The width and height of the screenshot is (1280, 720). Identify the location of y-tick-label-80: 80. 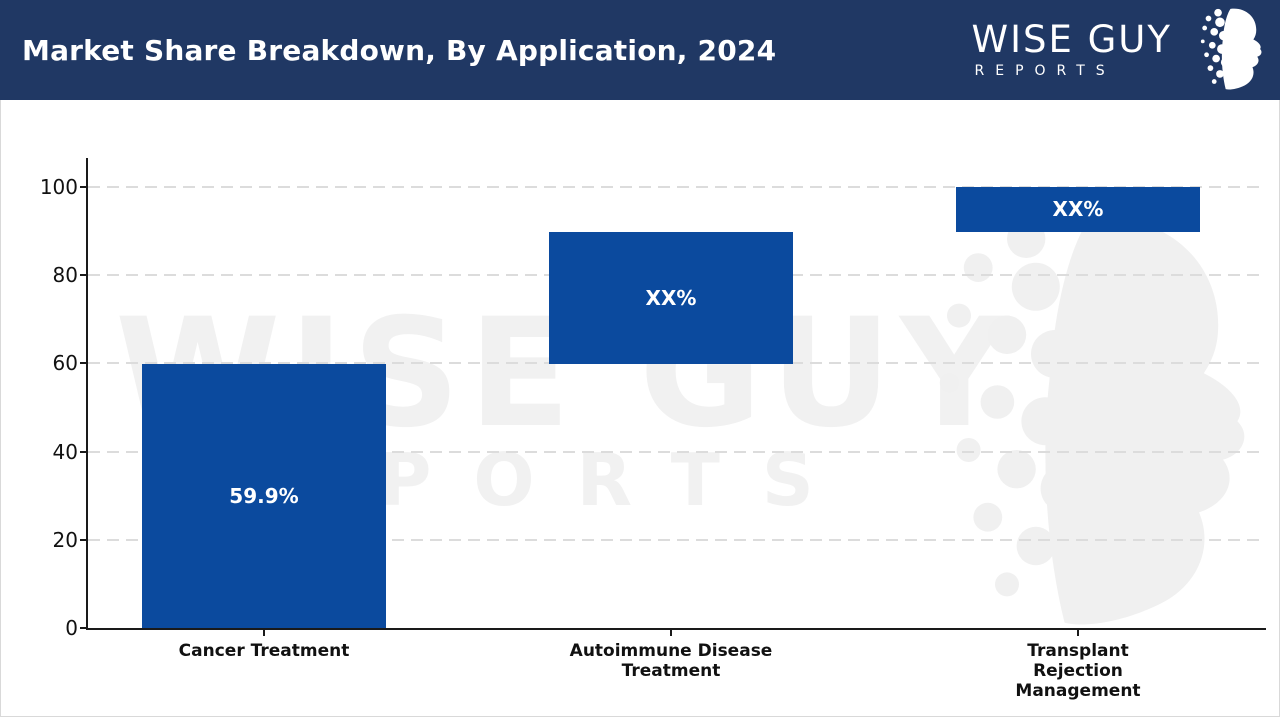
(65, 275).